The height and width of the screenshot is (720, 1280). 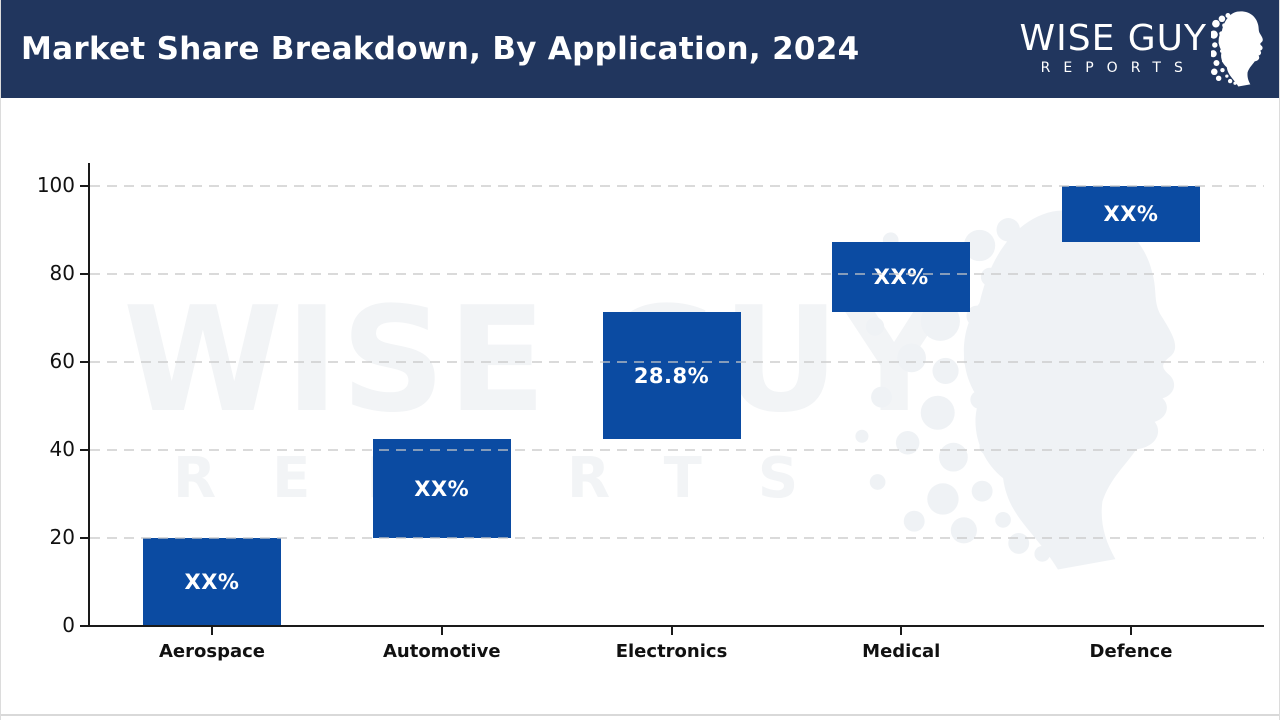 I want to click on wiseguy-logo: WISE GUY REPORTS, so click(x=1144, y=48).